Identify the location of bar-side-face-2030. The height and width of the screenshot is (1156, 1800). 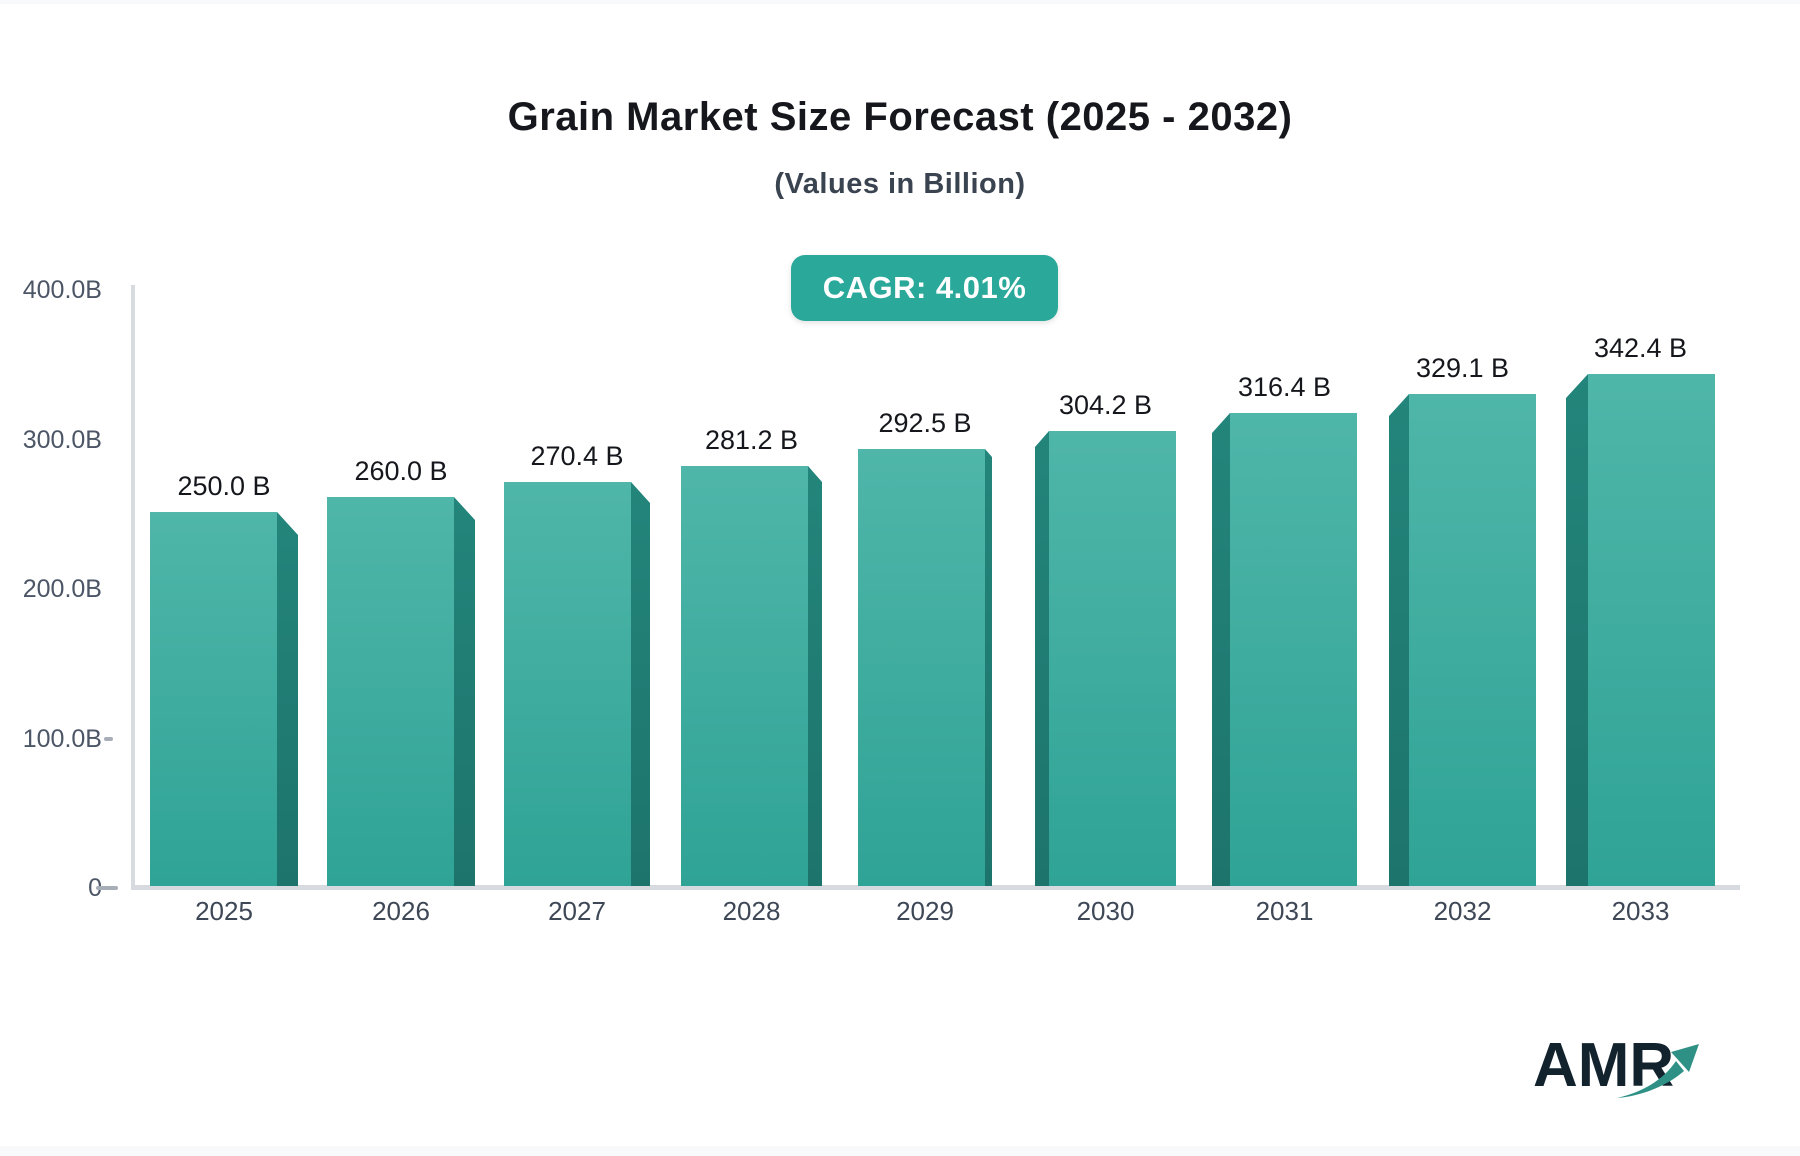
(1042, 658).